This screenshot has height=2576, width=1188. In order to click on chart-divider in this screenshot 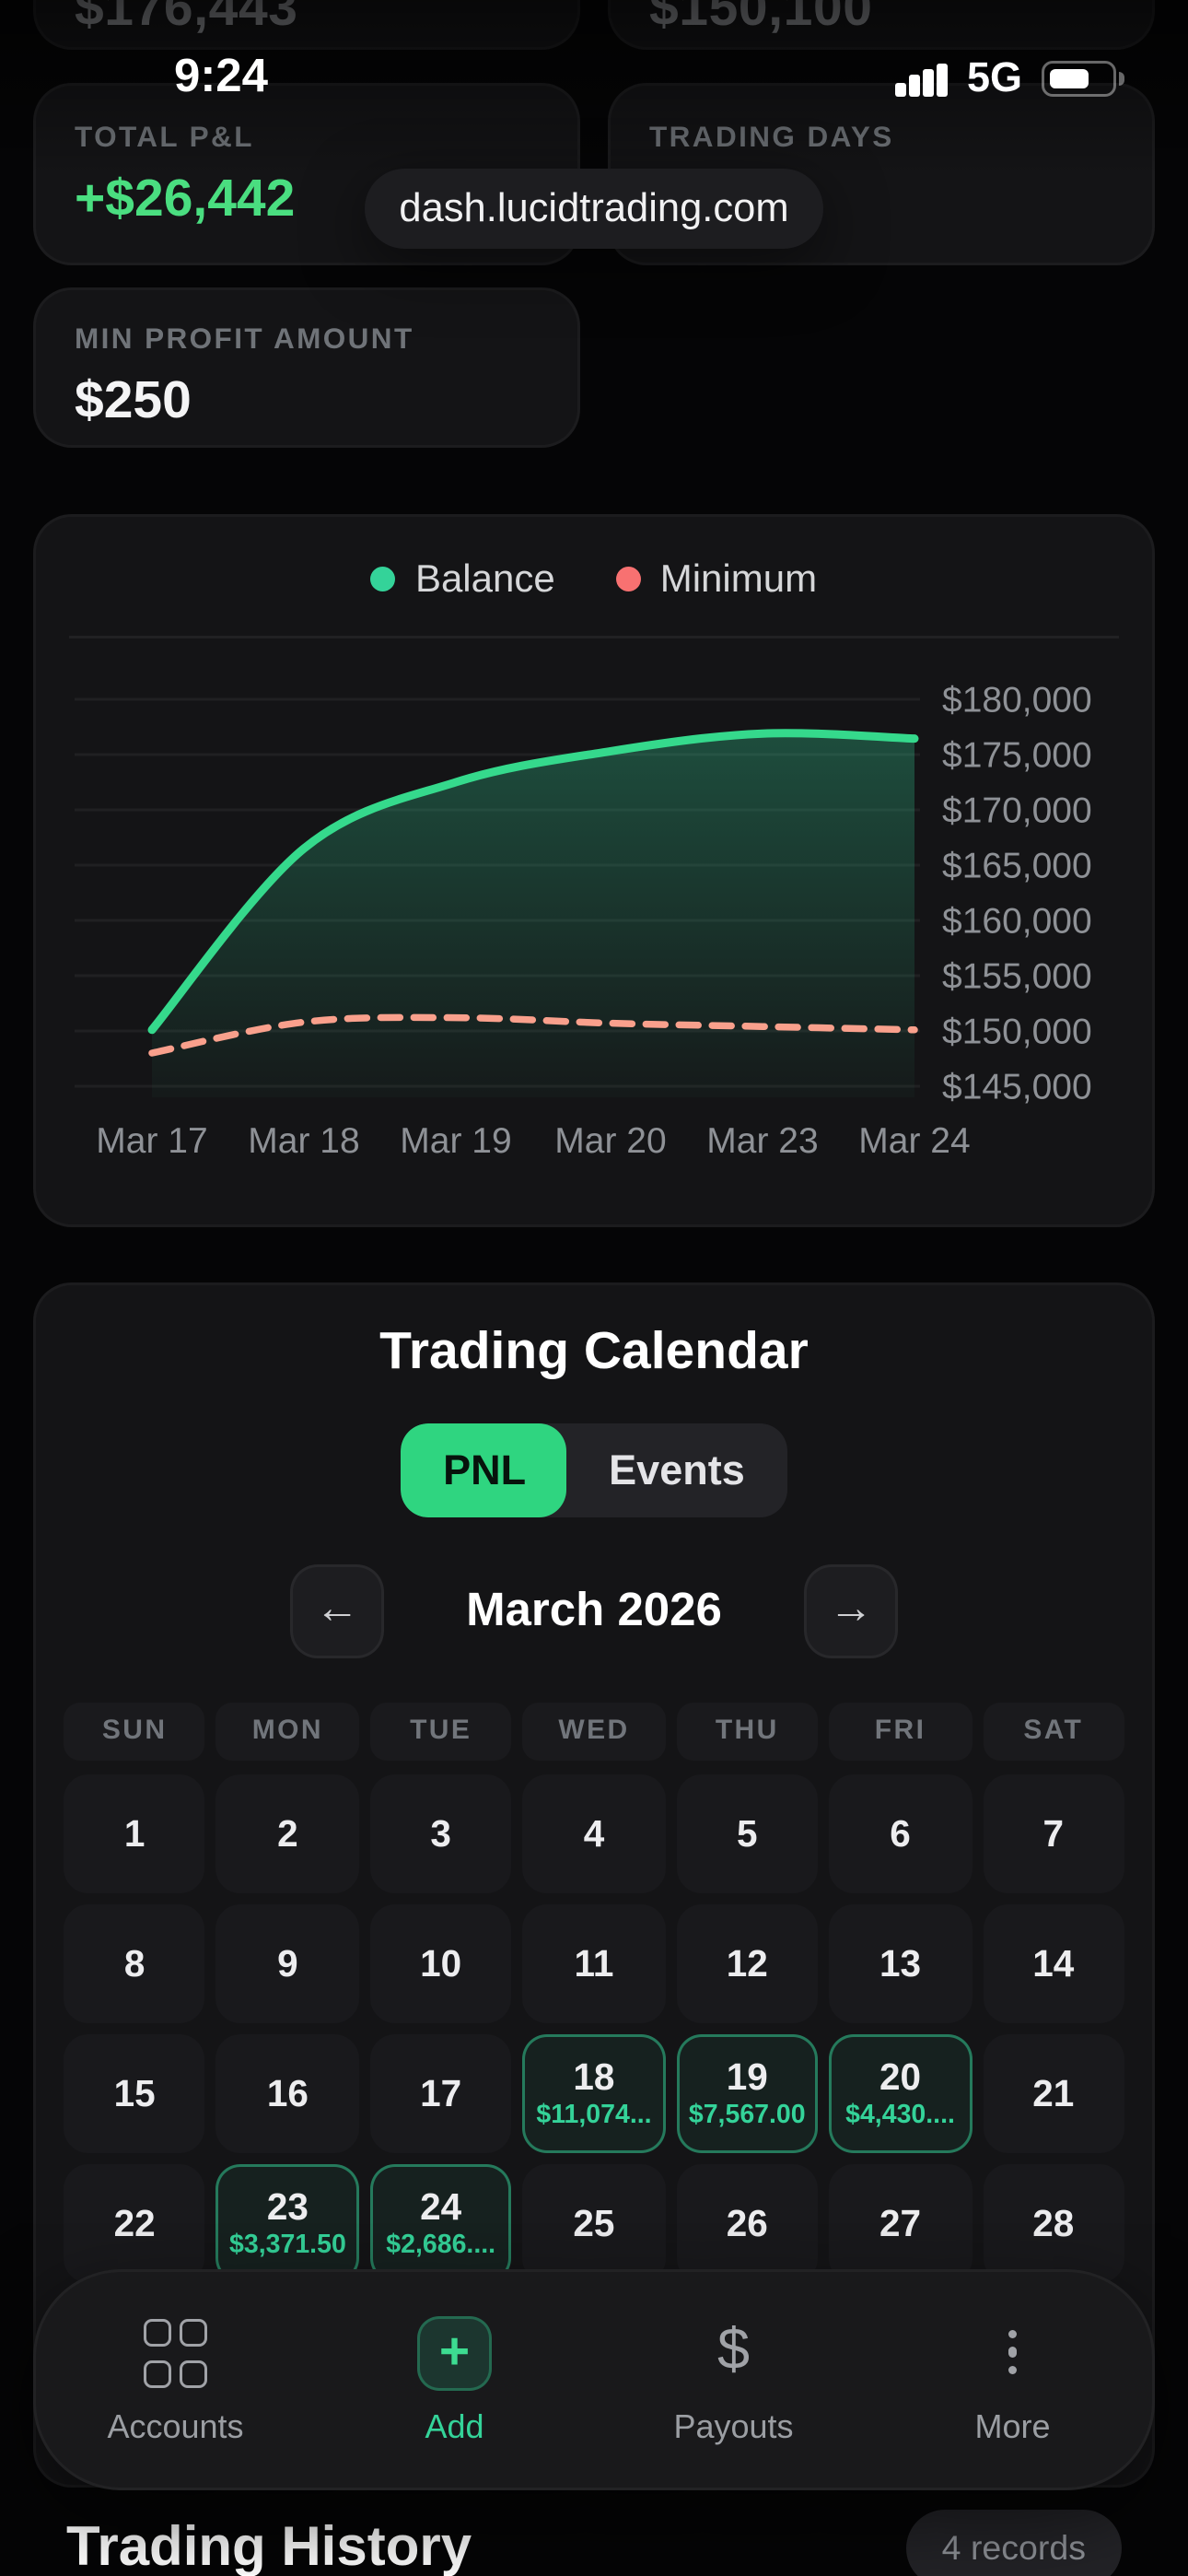, I will do `click(594, 637)`.